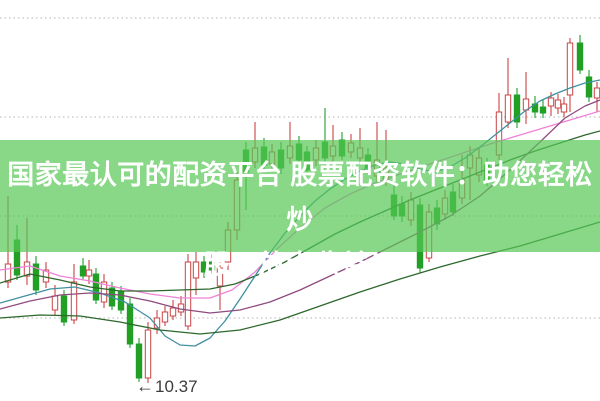  What do you see at coordinates (176, 386) in the screenshot?
I see `low-price-value: 10.37` at bounding box center [176, 386].